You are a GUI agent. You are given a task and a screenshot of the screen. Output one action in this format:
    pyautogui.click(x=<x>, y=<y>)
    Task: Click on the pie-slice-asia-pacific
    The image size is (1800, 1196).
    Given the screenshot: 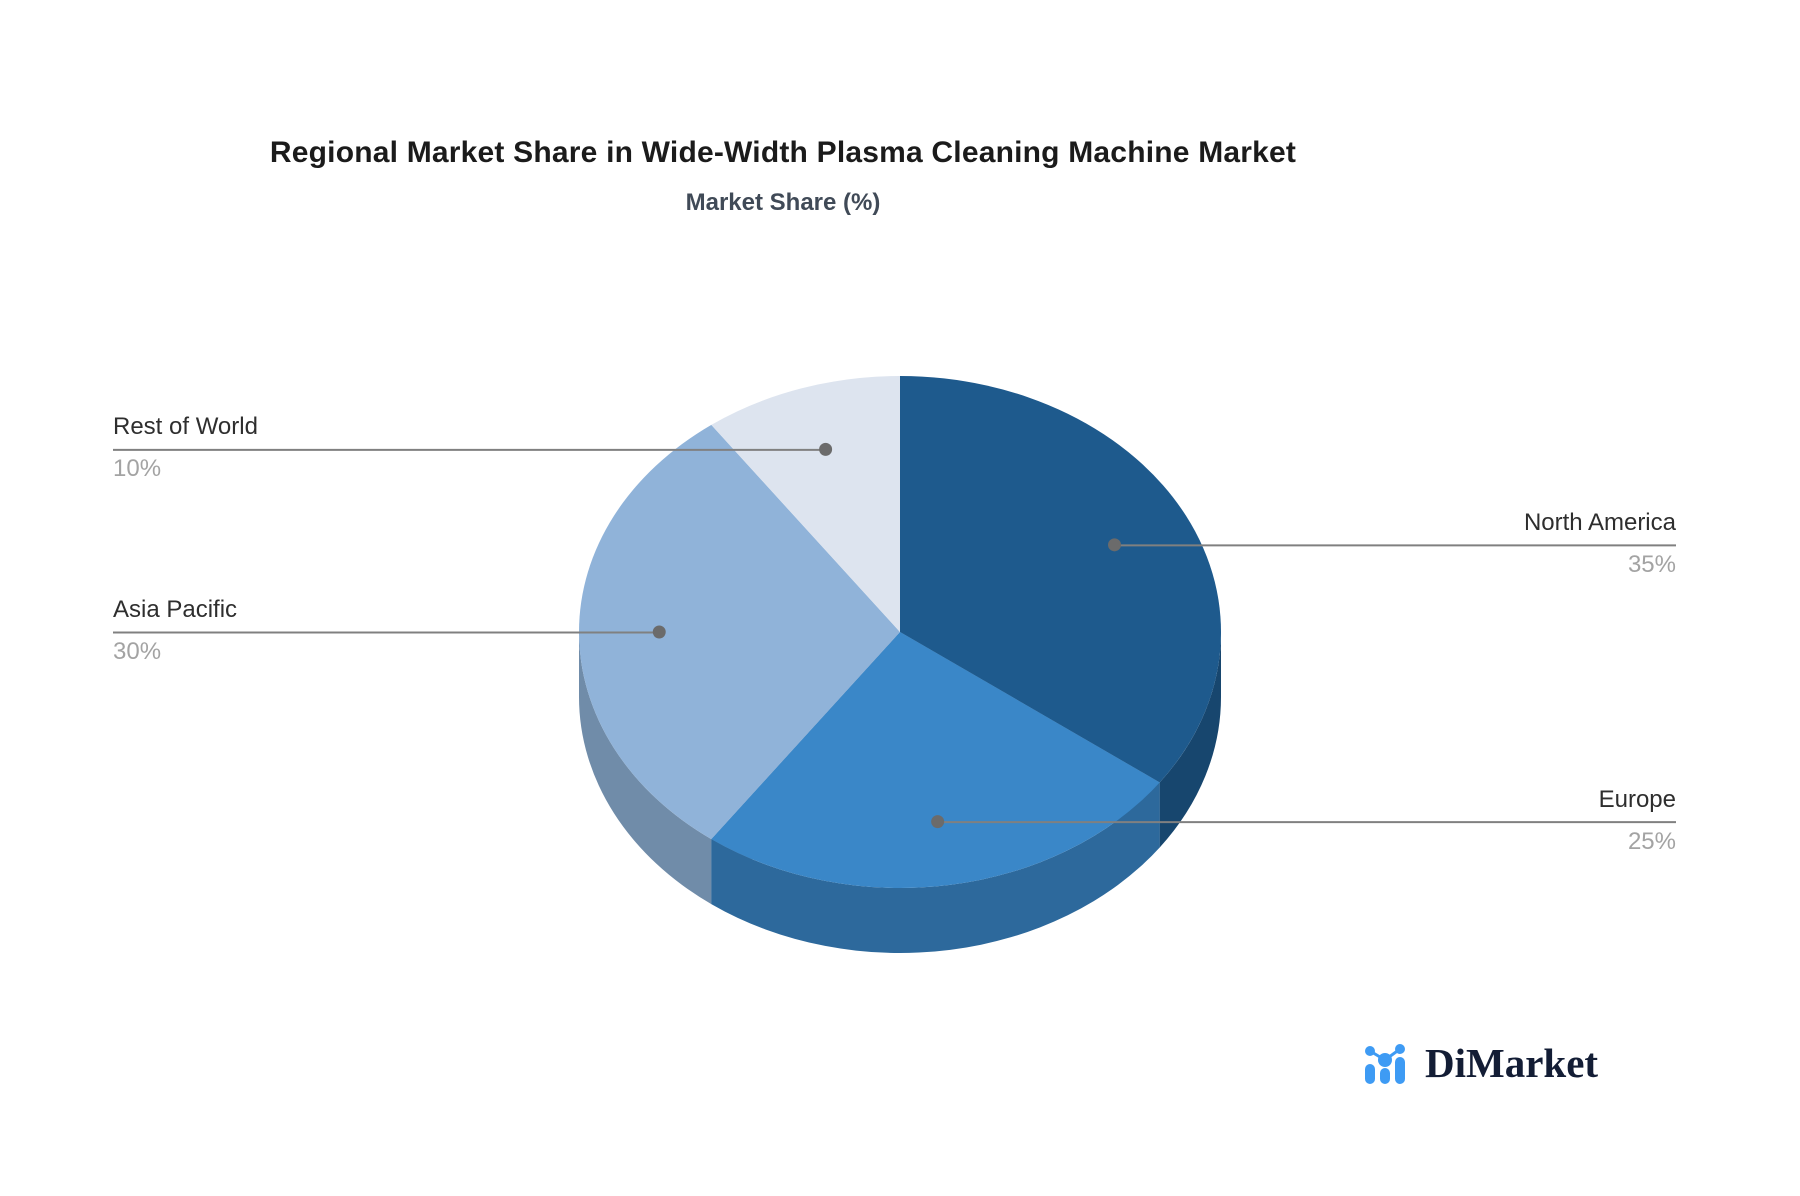 What is the action you would take?
    pyautogui.click(x=739, y=632)
    